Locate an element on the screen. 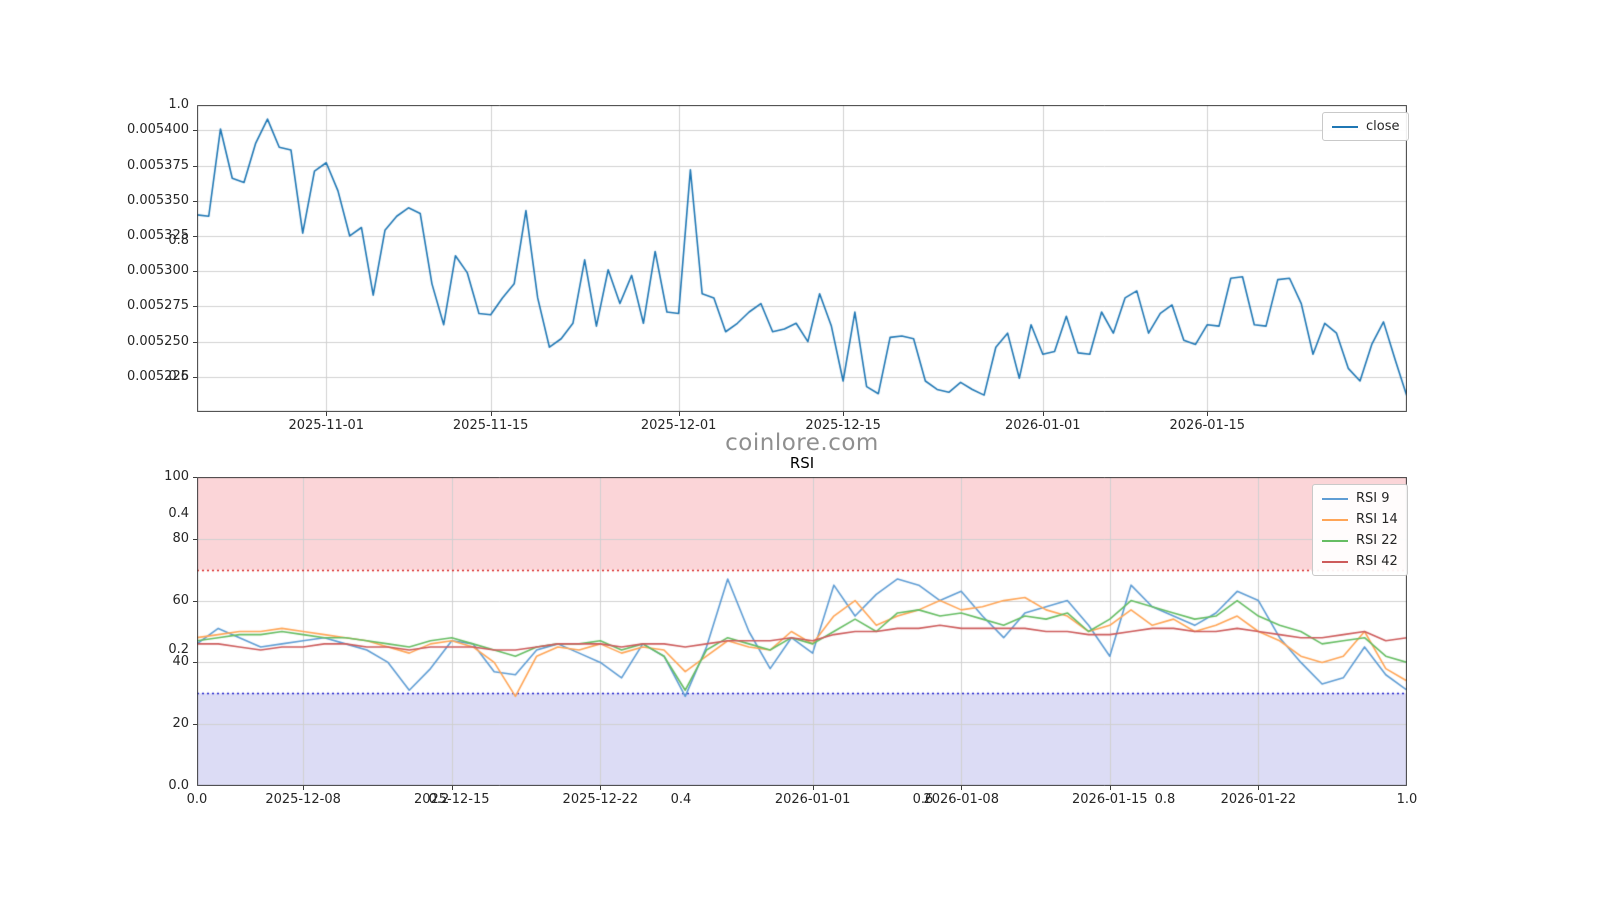 The width and height of the screenshot is (1600, 900). overlay-x-tick-label: 0.4 is located at coordinates (681, 799).